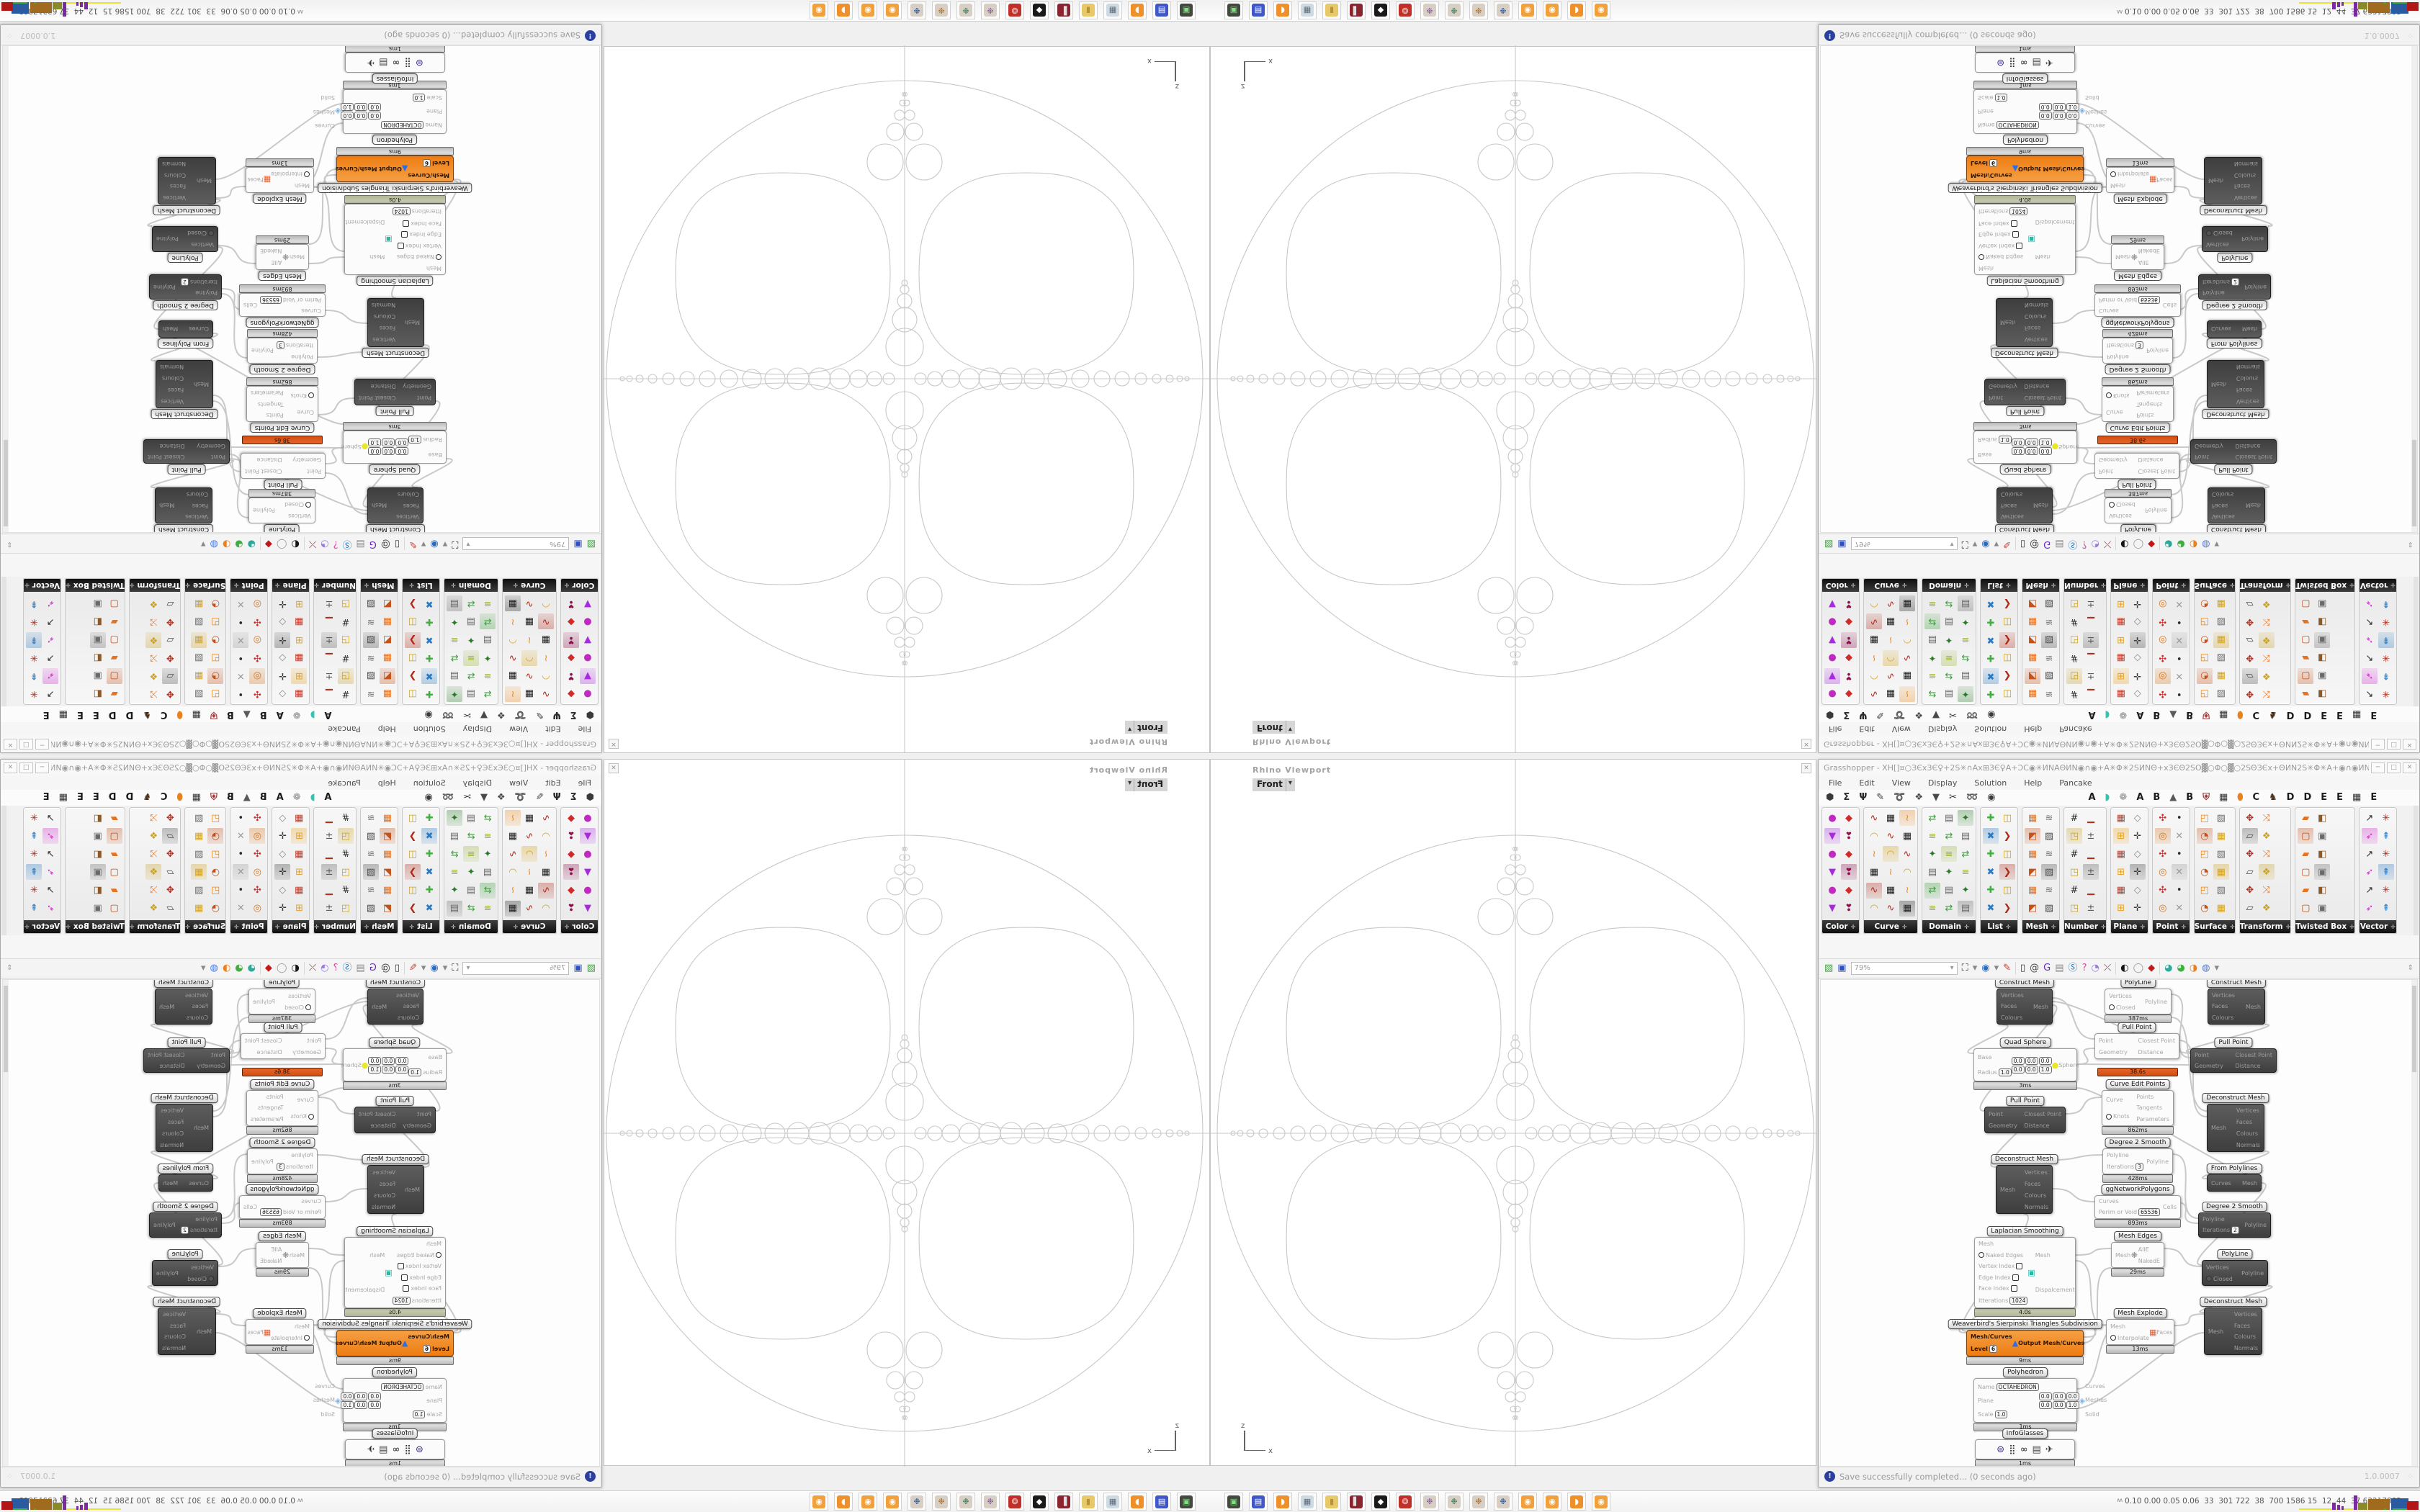 The height and width of the screenshot is (1512, 2420). I want to click on palette-group-name: Mesh ✛, so click(379, 585).